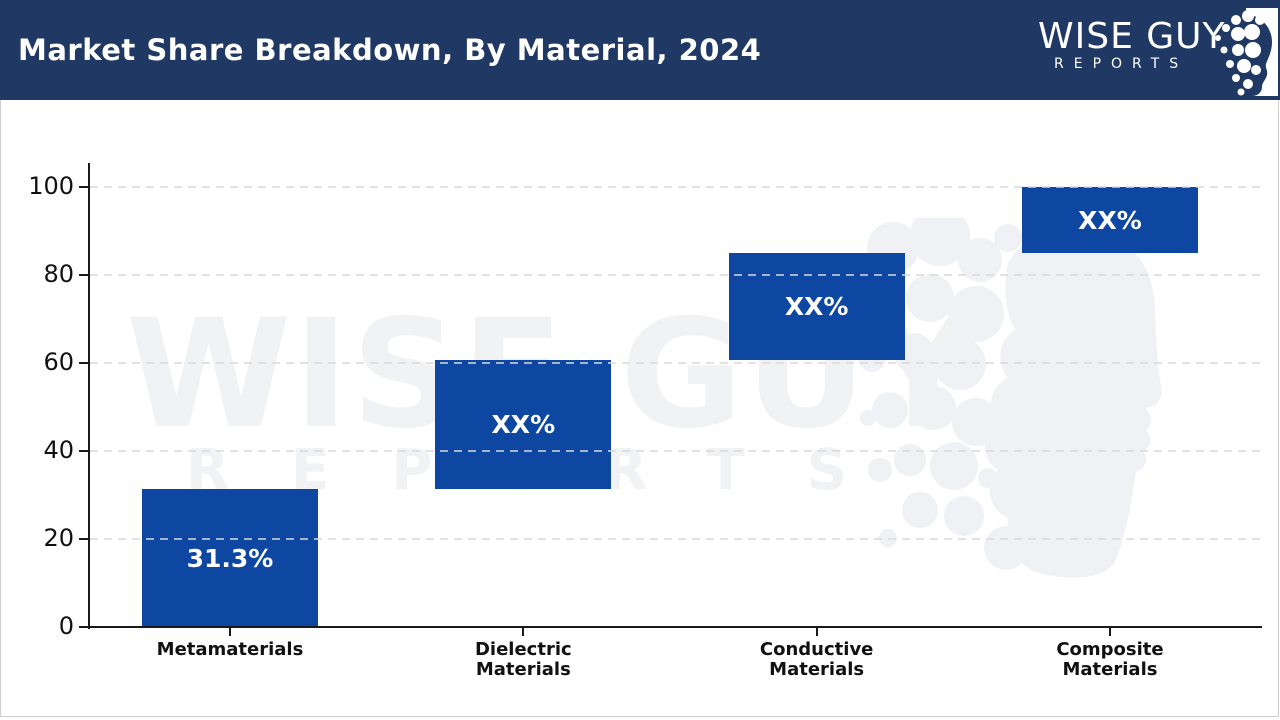 This screenshot has height=720, width=1280. I want to click on y-tick-label-60: 60, so click(58, 362).